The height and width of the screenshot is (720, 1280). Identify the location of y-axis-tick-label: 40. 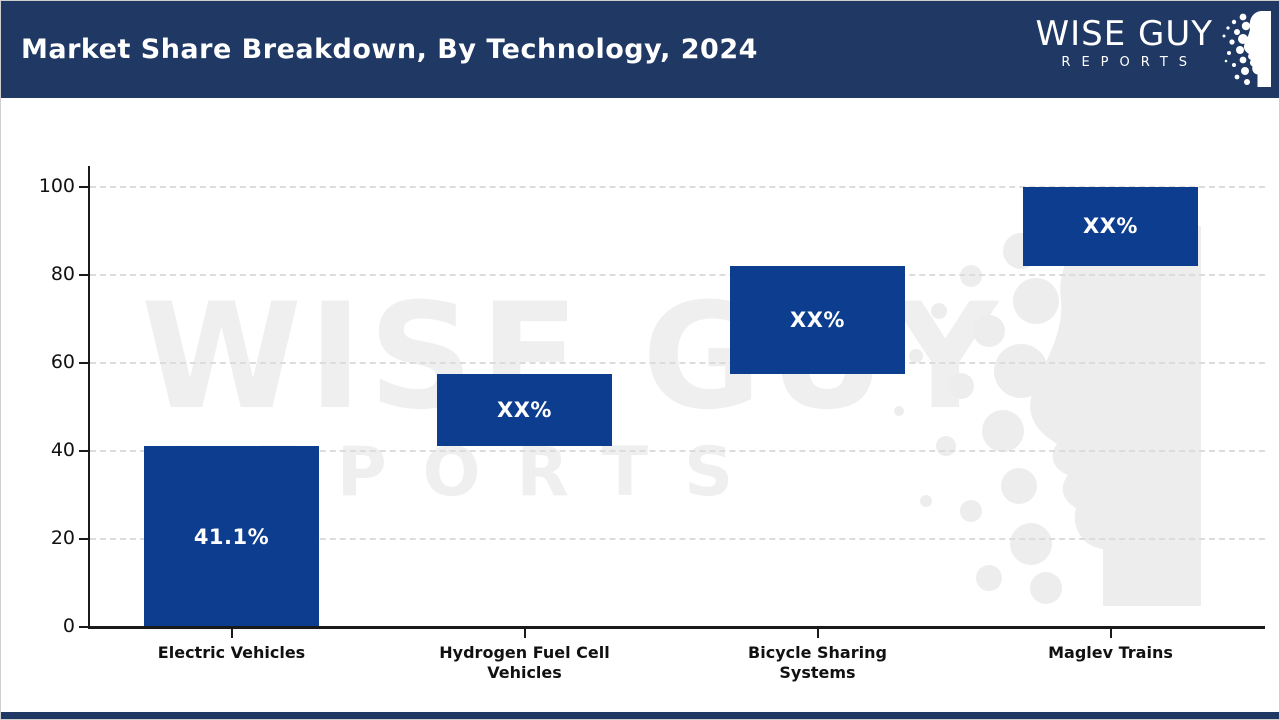
(62, 450).